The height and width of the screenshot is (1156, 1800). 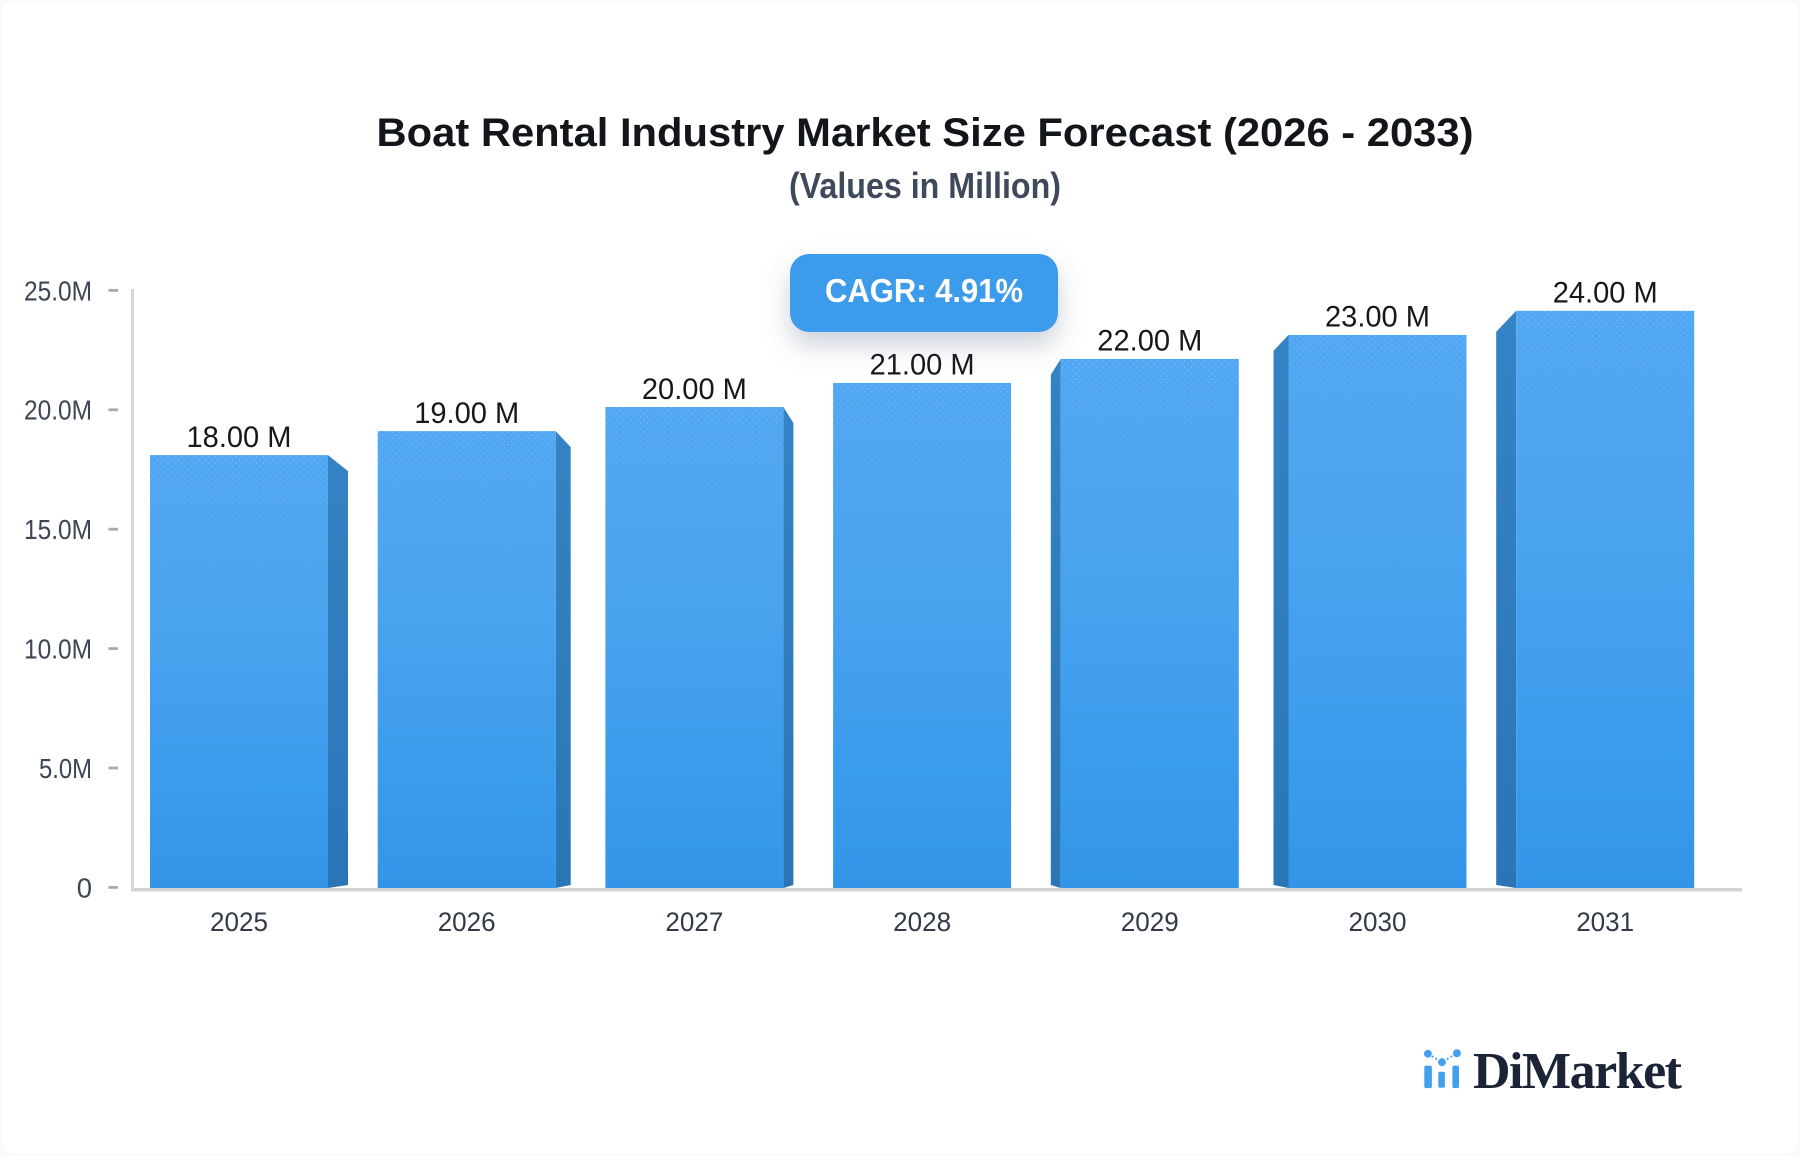 What do you see at coordinates (922, 922) in the screenshot?
I see `svg-text: 2028` at bounding box center [922, 922].